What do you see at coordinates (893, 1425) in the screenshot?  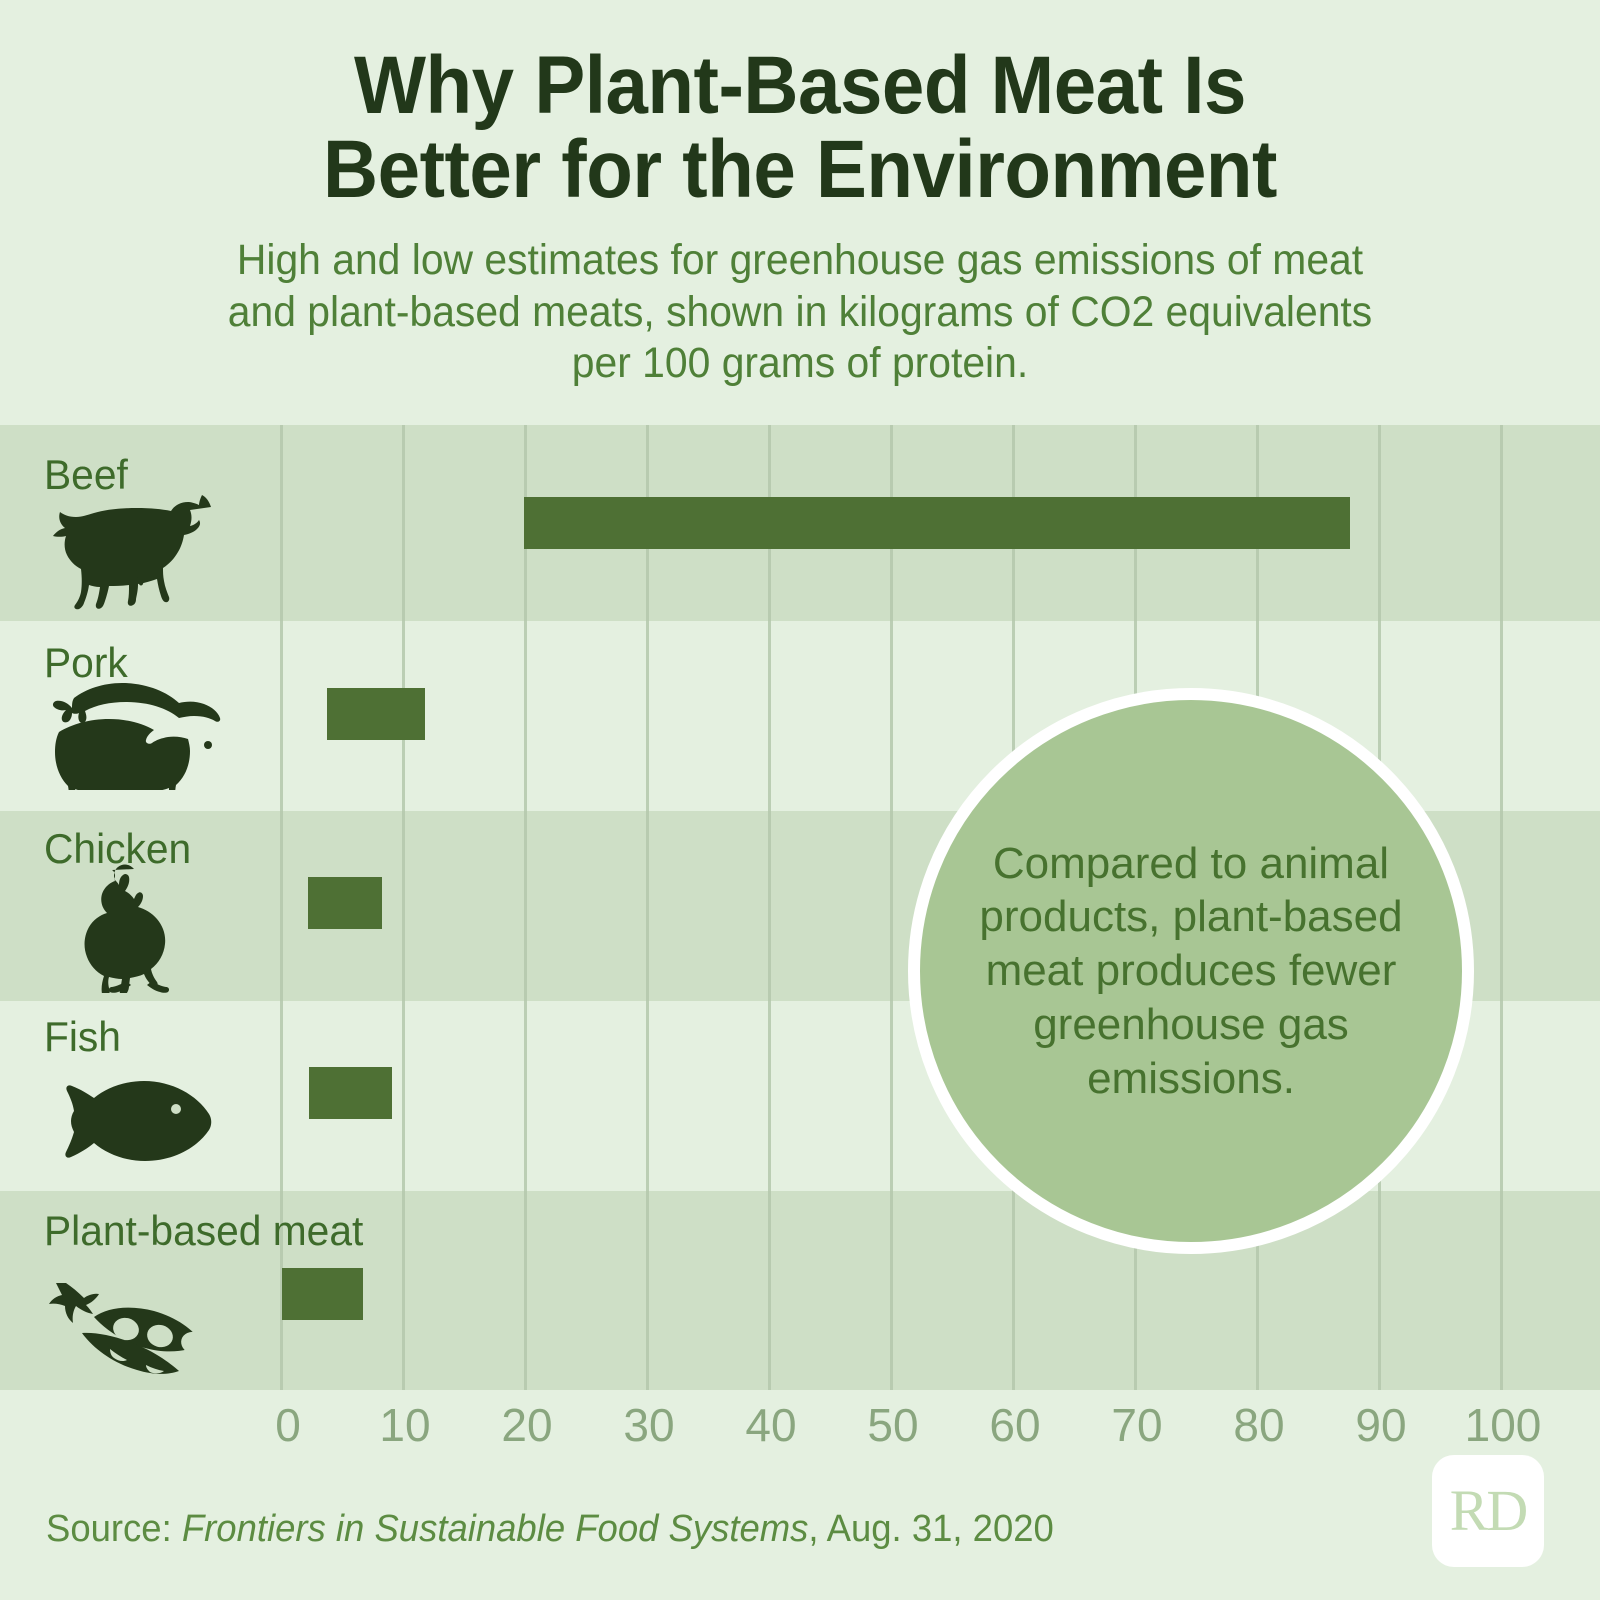 I see `x-tick-50: 50` at bounding box center [893, 1425].